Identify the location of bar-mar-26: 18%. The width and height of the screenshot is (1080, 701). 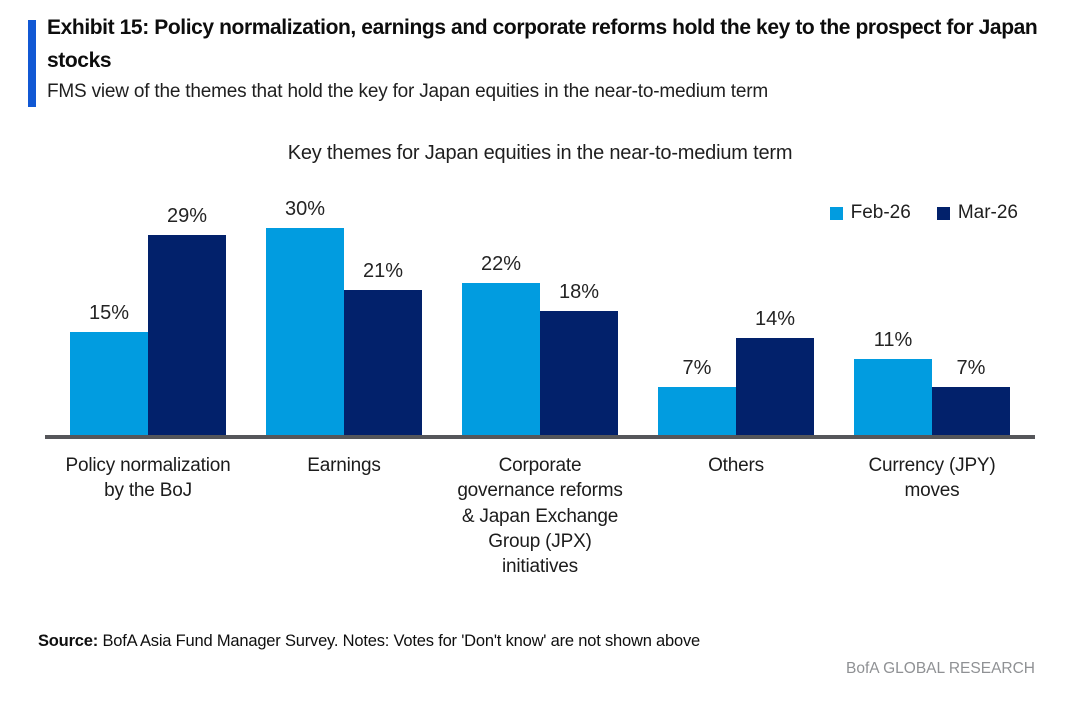
(579, 358).